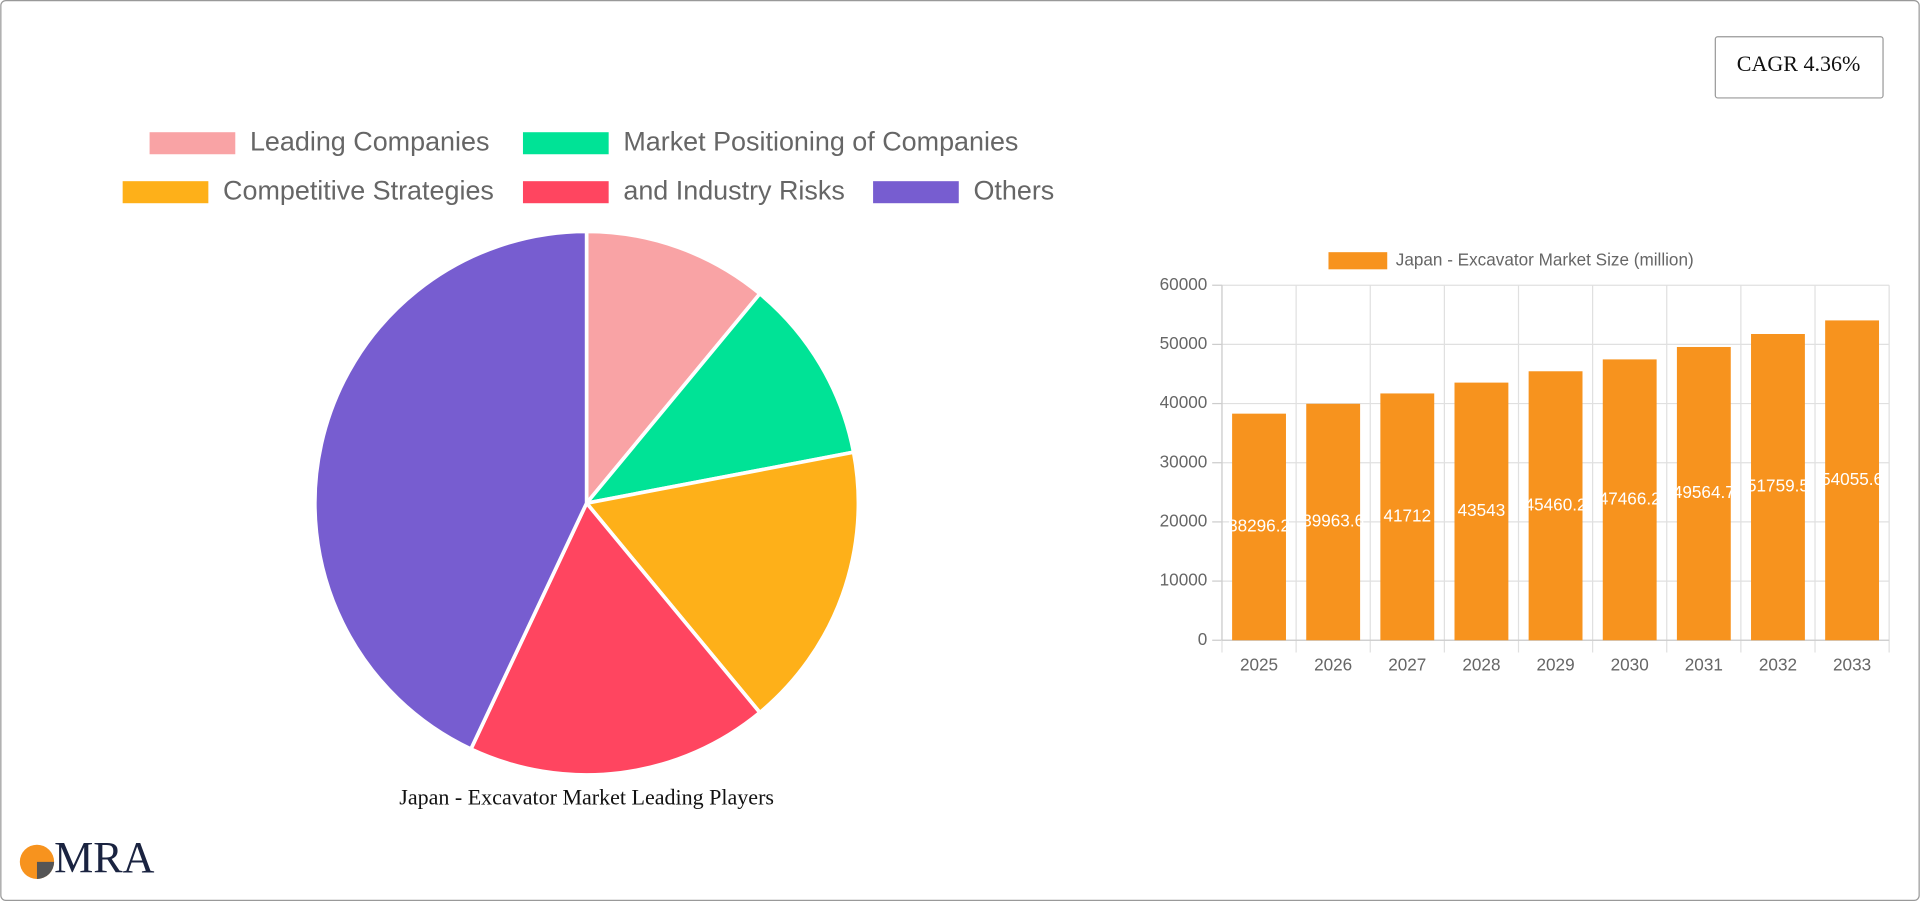 Image resolution: width=1920 pixels, height=901 pixels. What do you see at coordinates (820, 141) in the screenshot?
I see `legend-label: Market Positioning of Companies` at bounding box center [820, 141].